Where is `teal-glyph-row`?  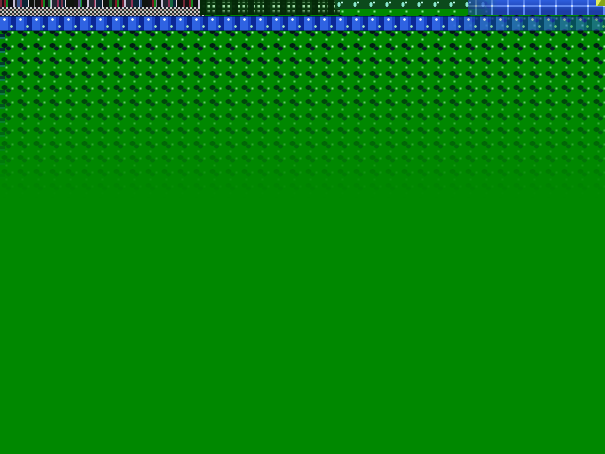
teal-glyph-row is located at coordinates (410, 4).